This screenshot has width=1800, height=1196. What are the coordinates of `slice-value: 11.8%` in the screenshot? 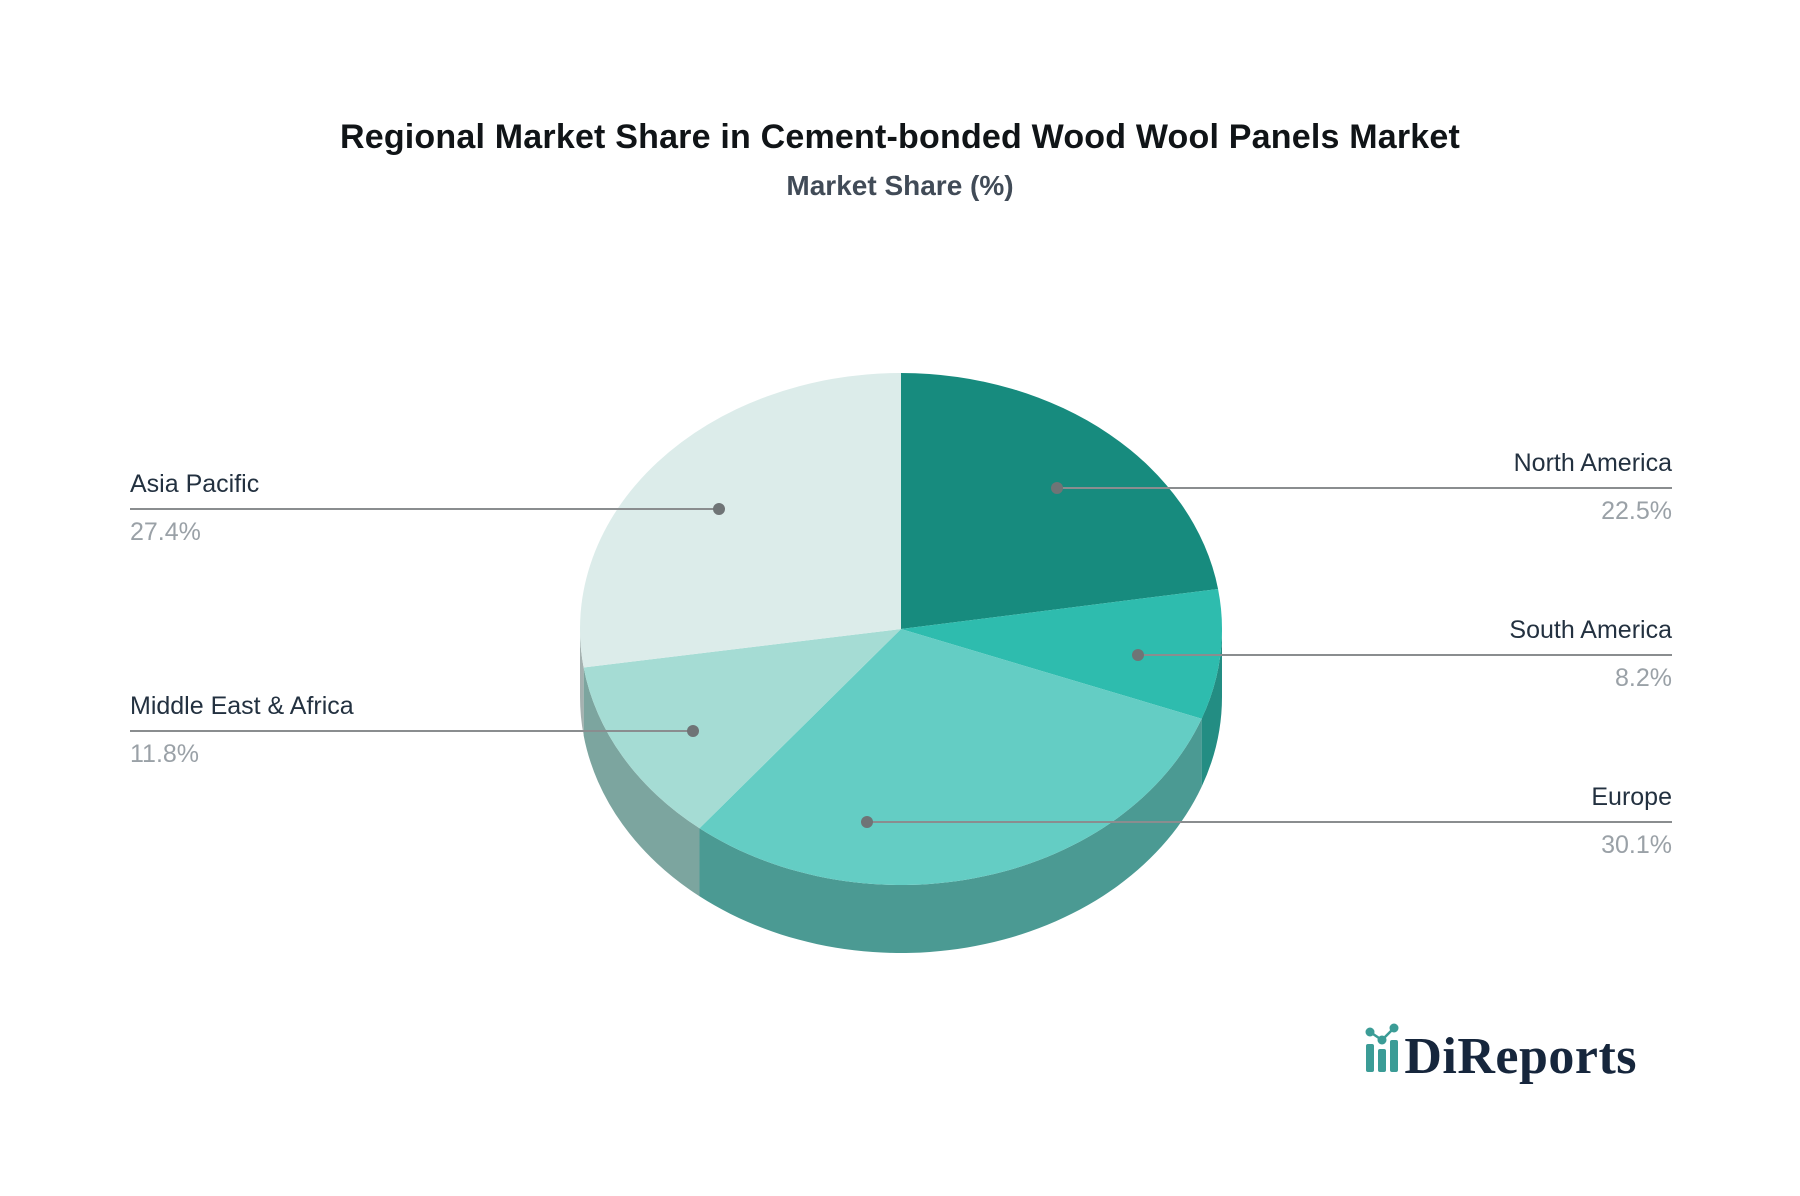 It's located at (165, 754).